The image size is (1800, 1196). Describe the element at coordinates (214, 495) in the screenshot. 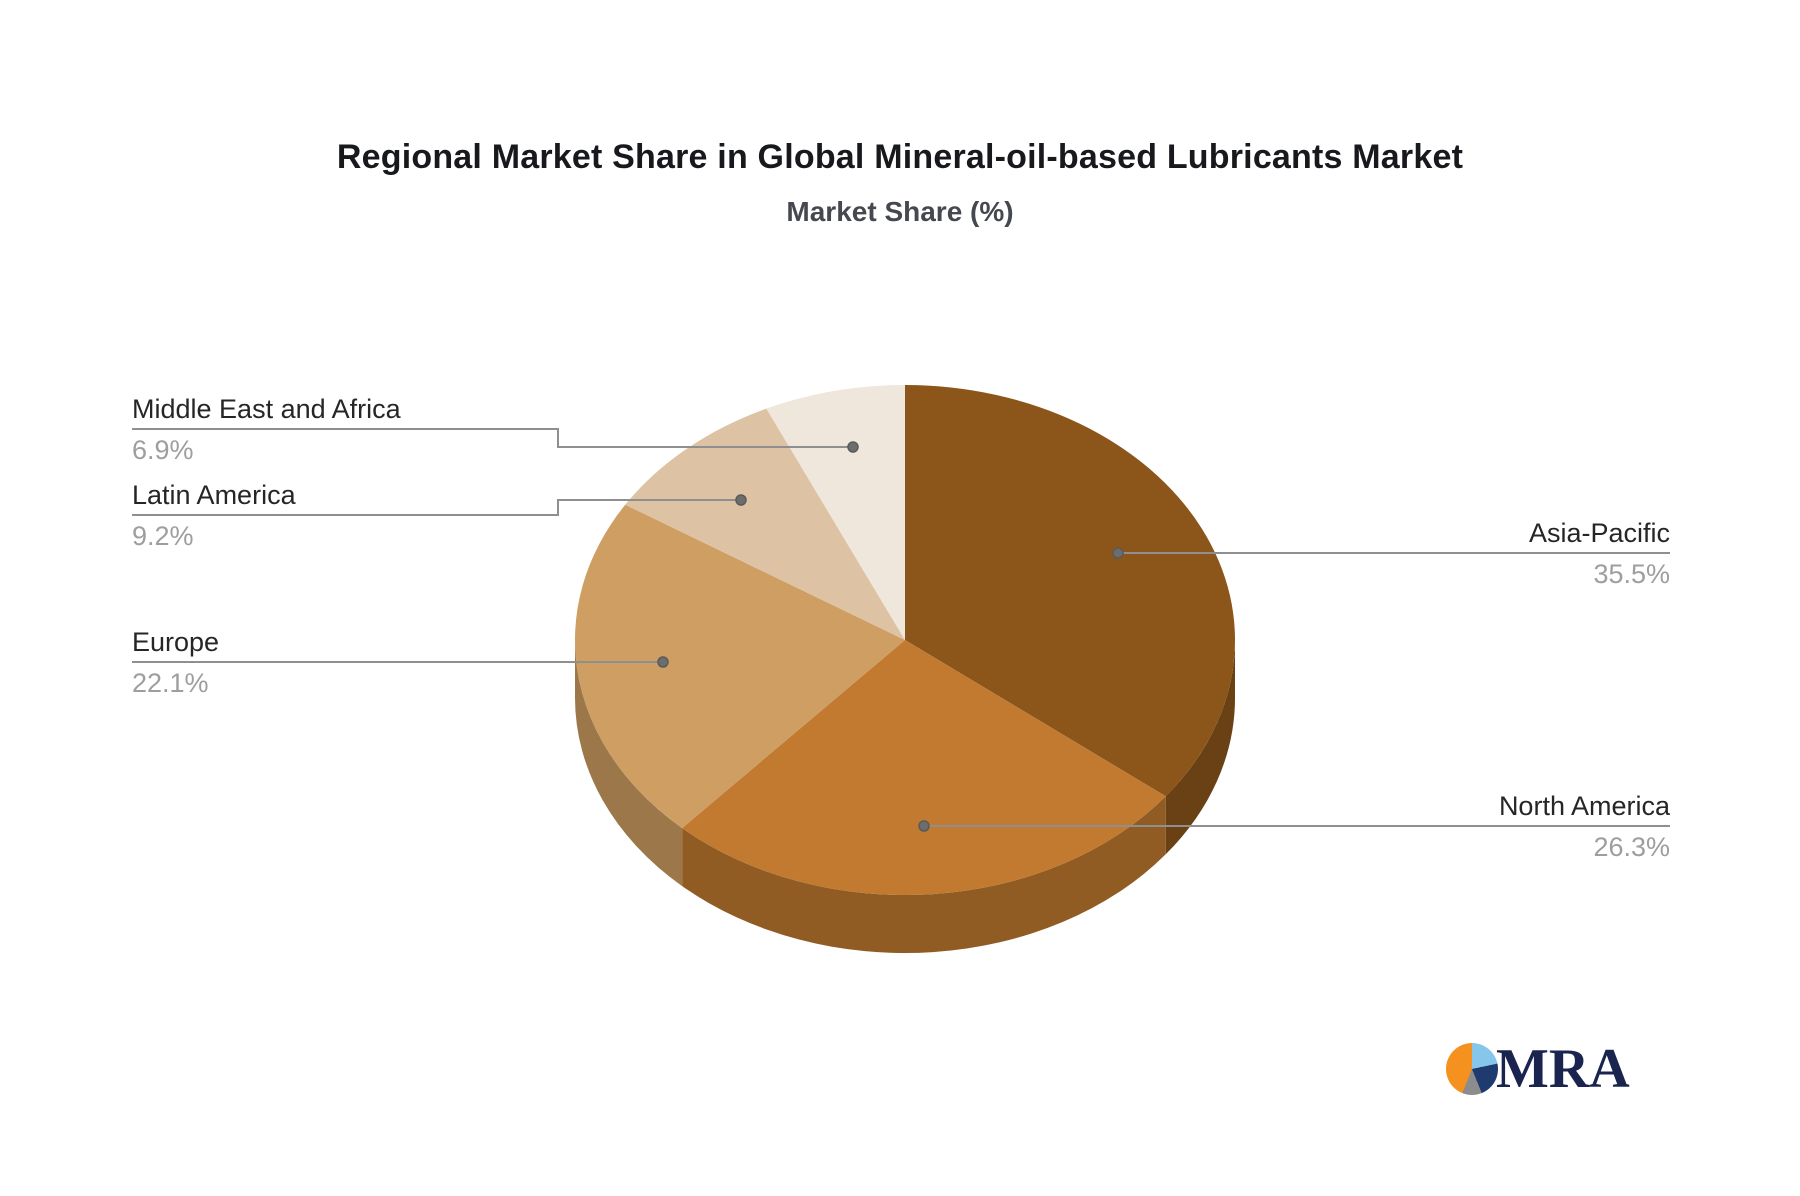

I see `callout-label: Latin America` at that location.